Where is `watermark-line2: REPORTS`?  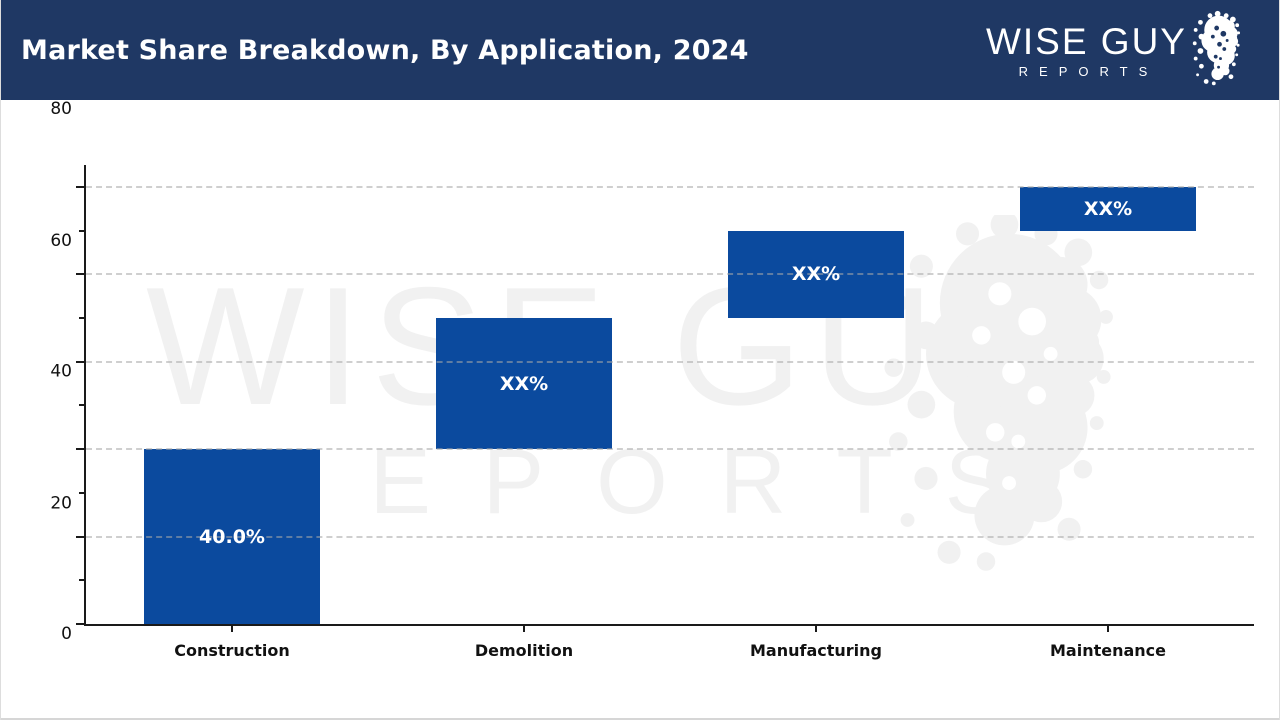
watermark-line2: REPORTS is located at coordinates (655, 482).